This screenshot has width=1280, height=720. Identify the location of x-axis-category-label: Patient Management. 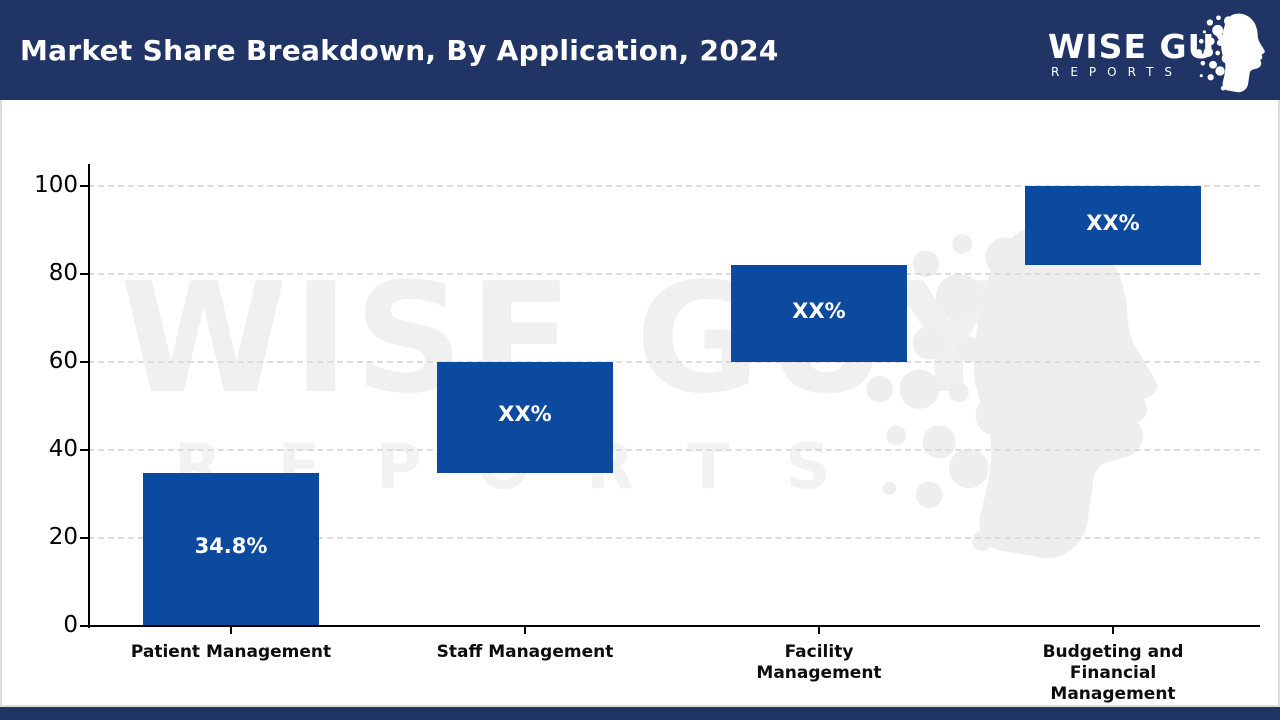
(231, 652).